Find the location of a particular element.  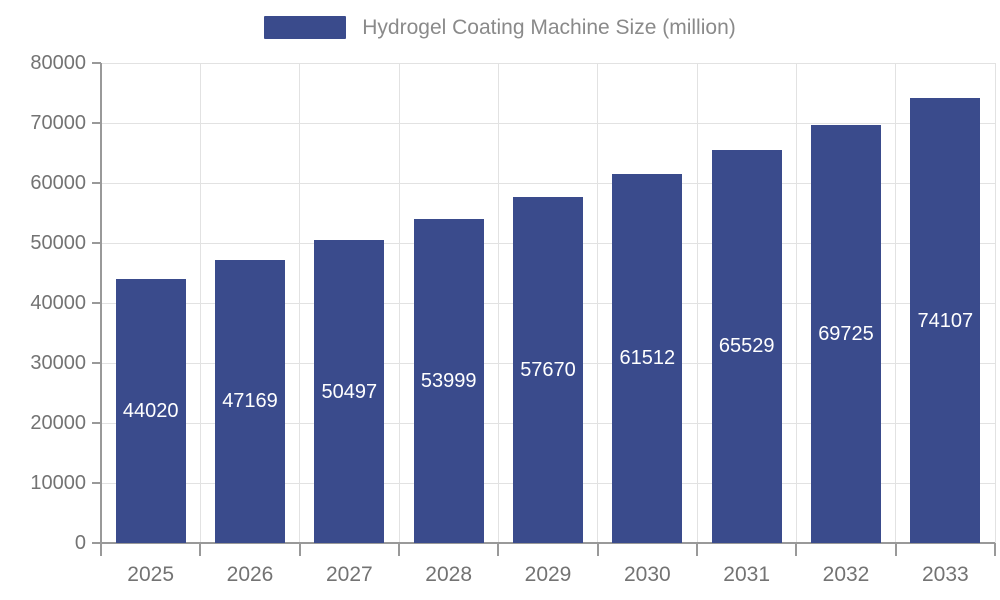

x-axis-tick-label: 2026 is located at coordinates (250, 574).